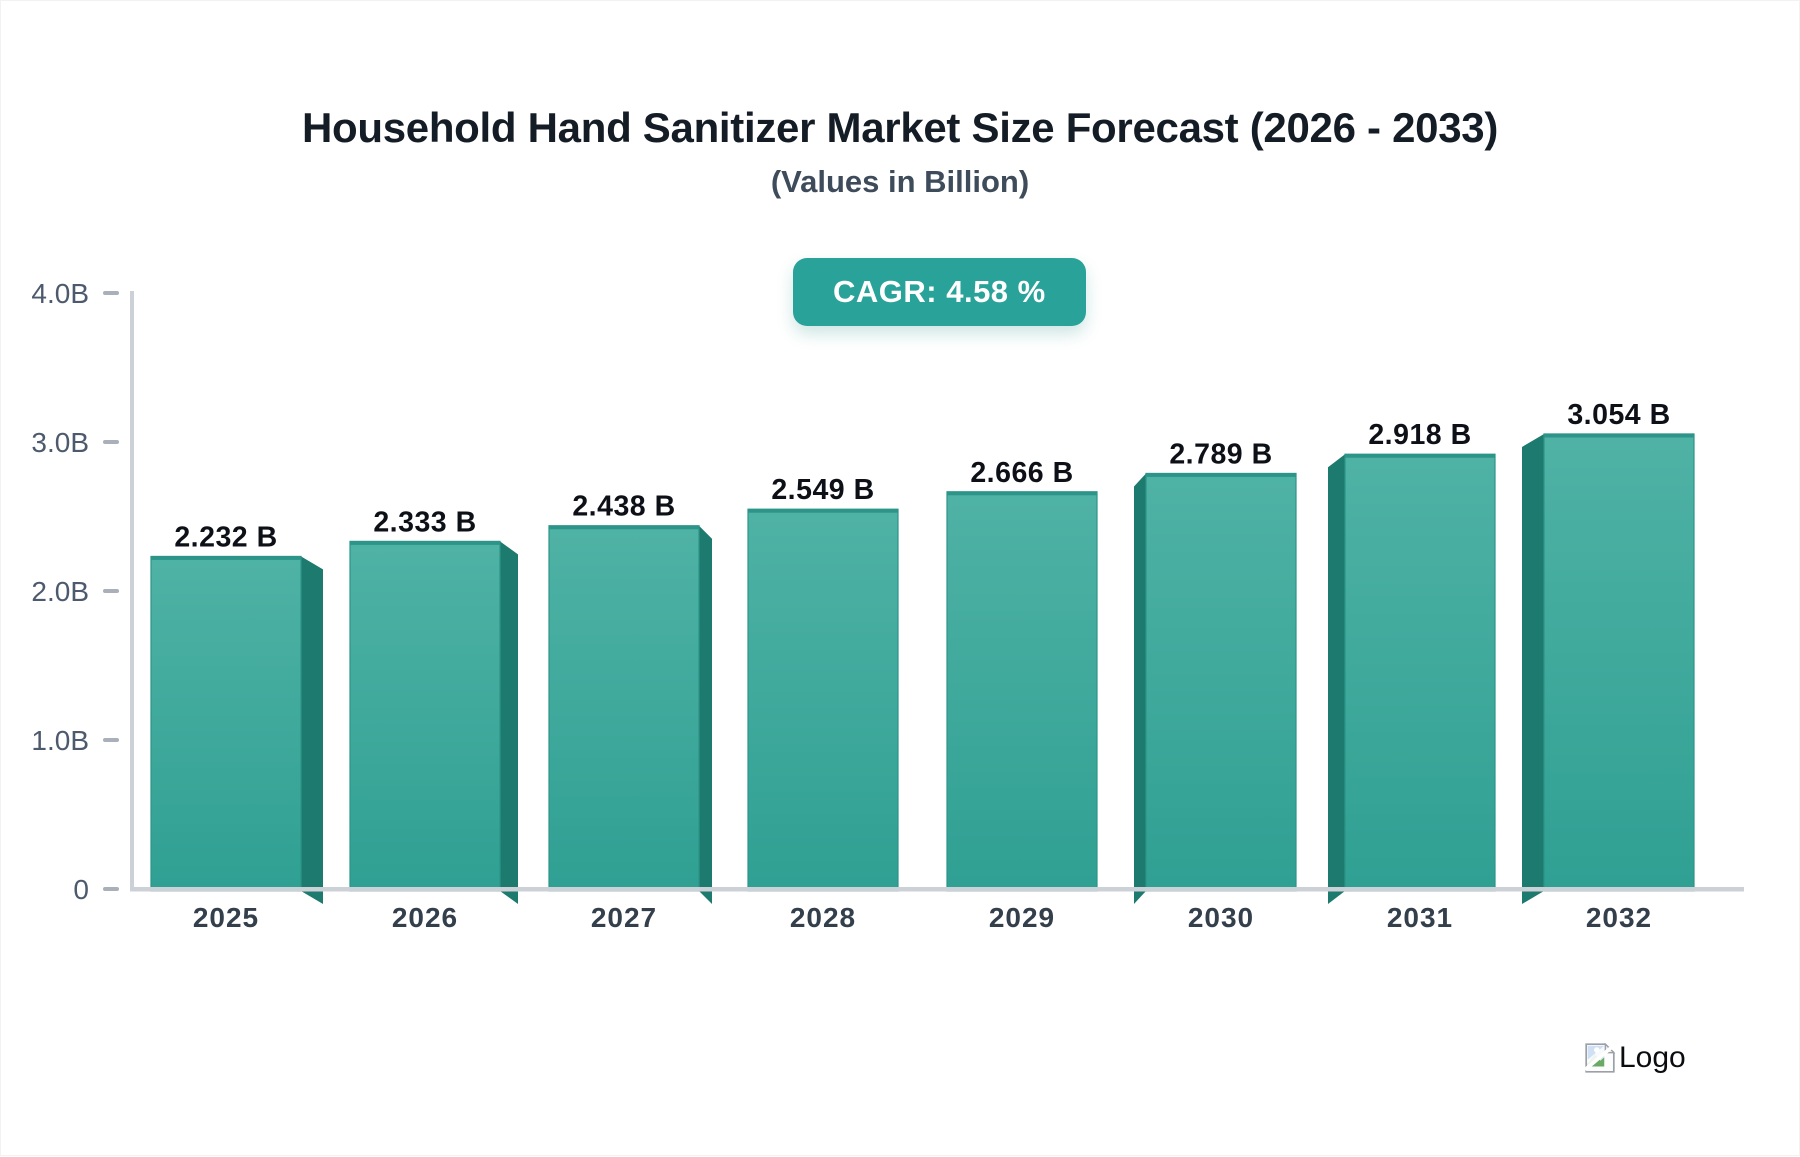 Image resolution: width=1800 pixels, height=1157 pixels. Describe the element at coordinates (823, 917) in the screenshot. I see `x-axis-label-2028: 2028` at that location.